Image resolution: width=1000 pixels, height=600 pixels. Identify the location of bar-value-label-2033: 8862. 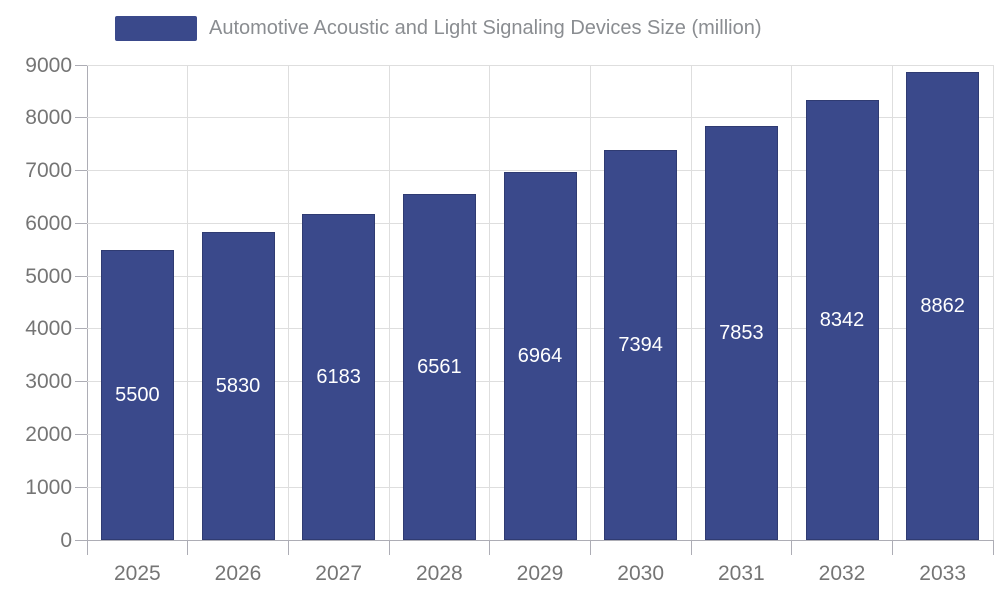
(942, 306).